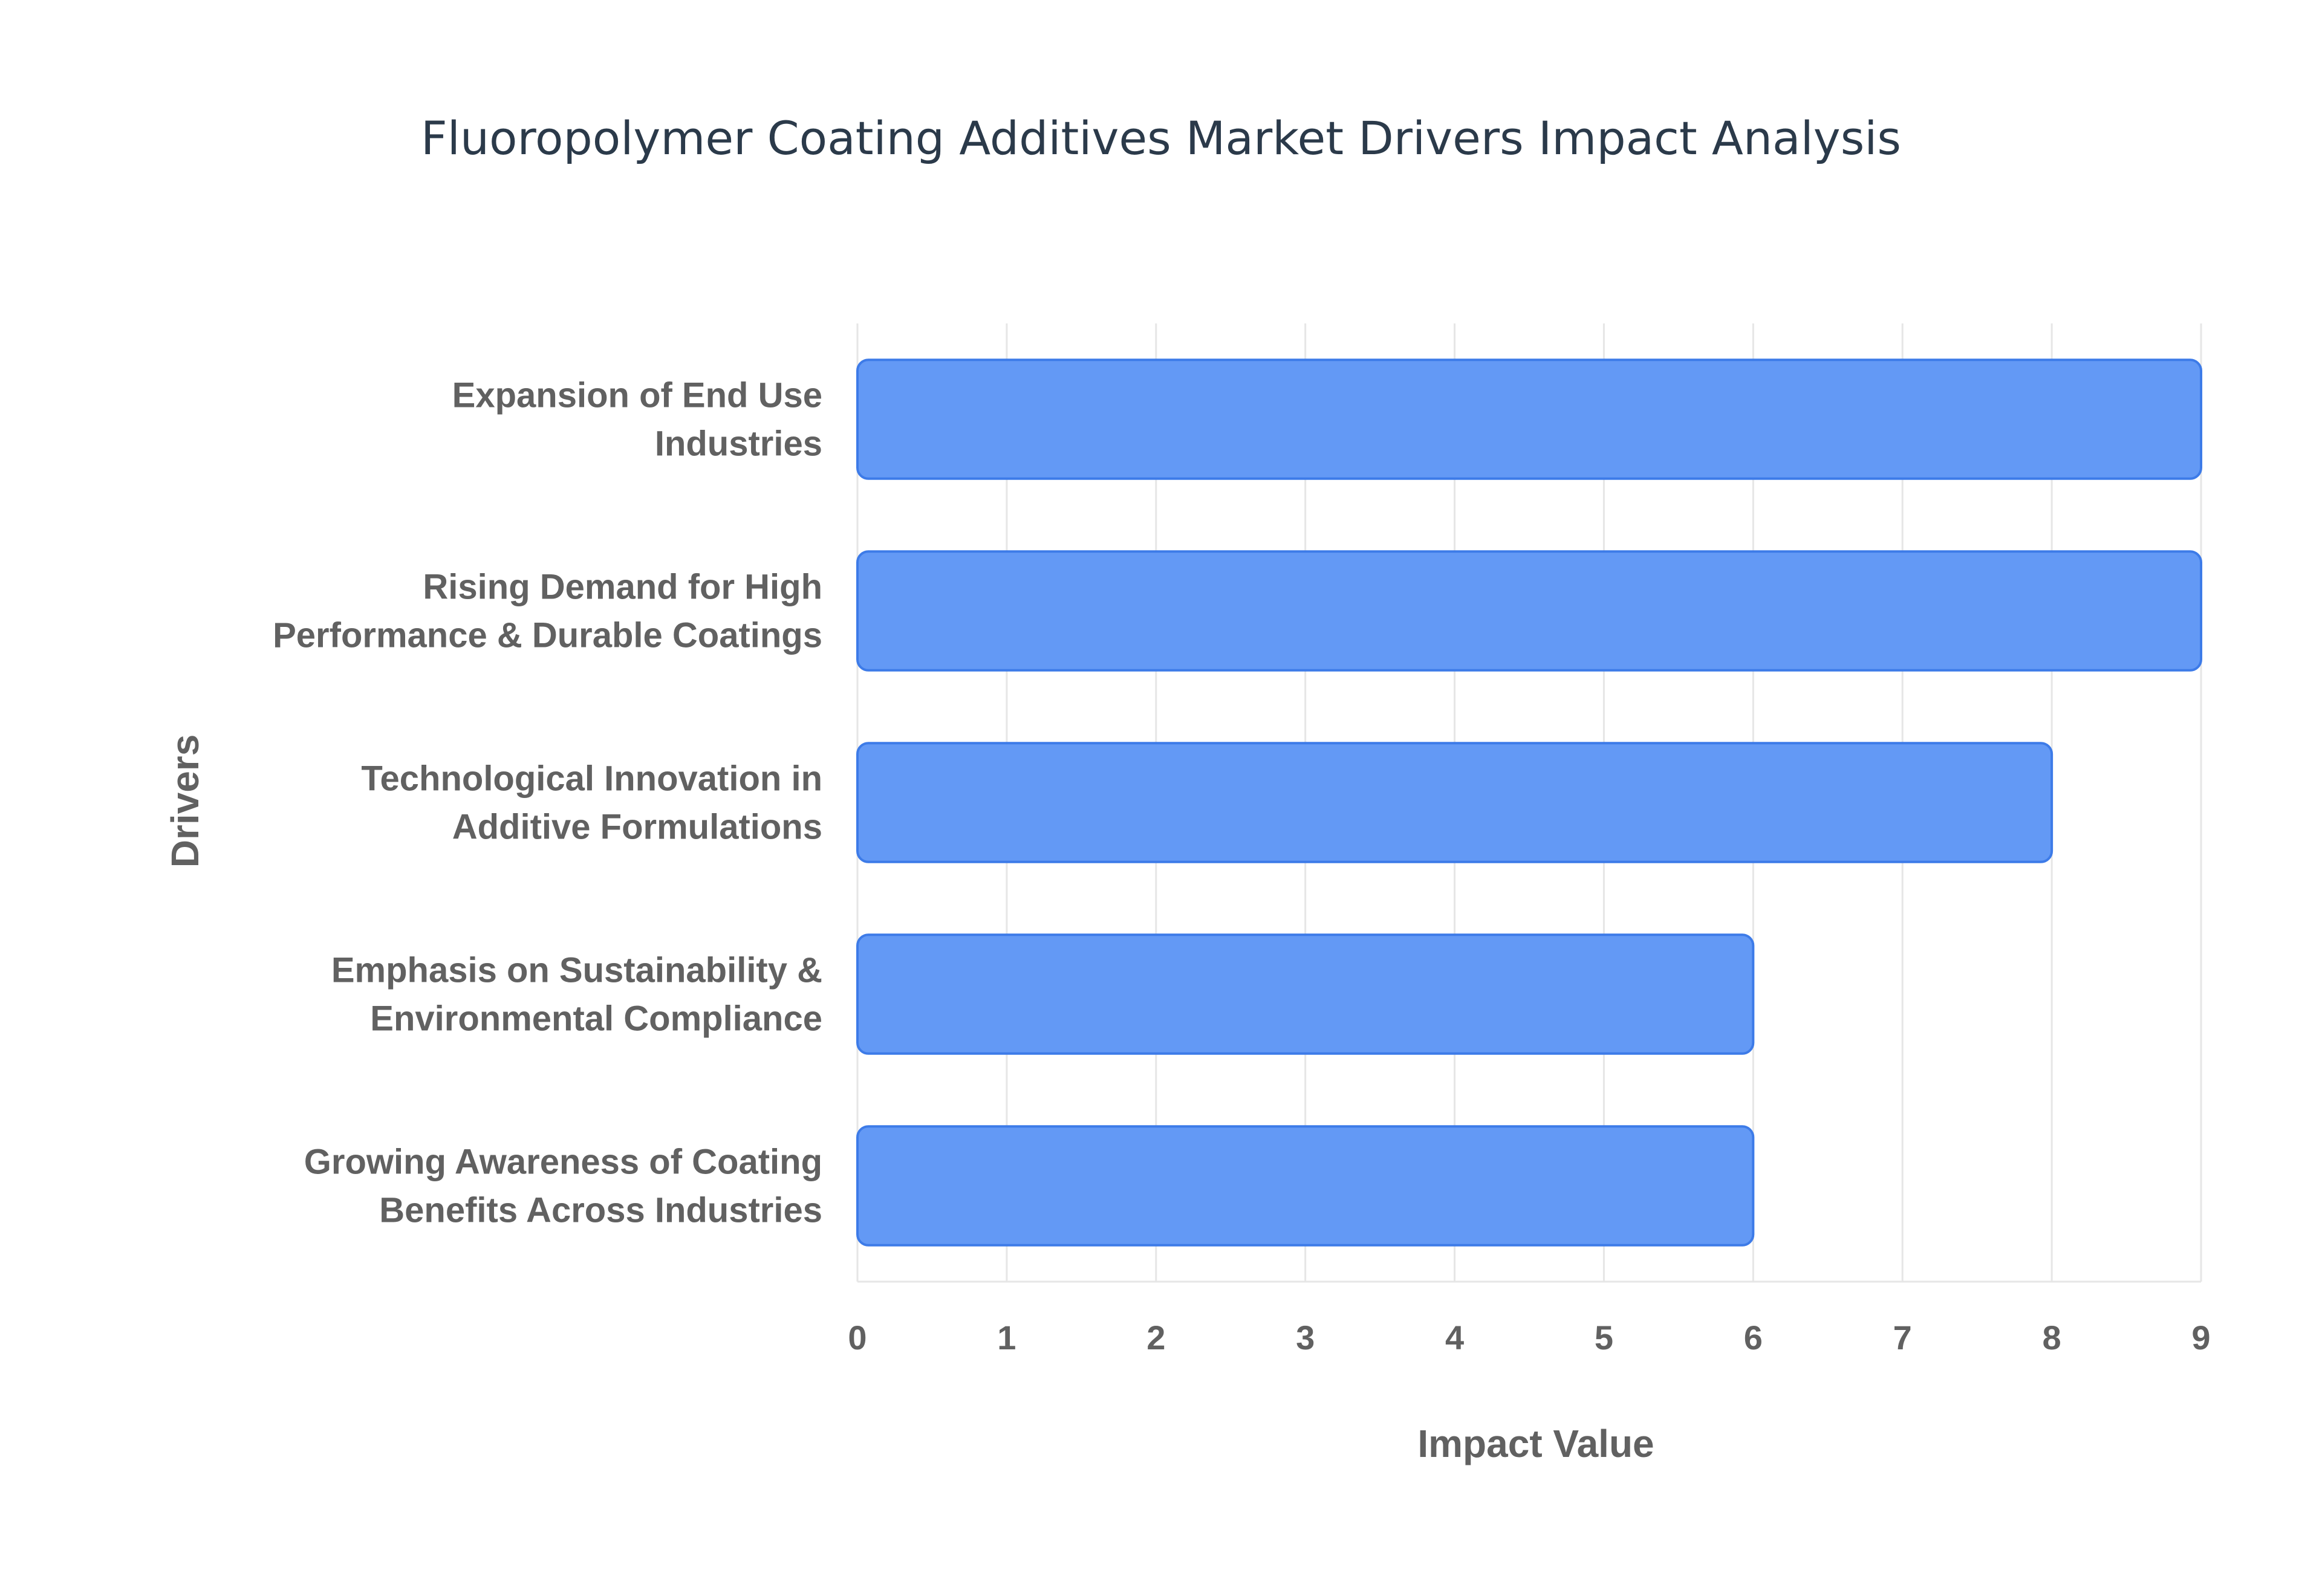 Image resolution: width=2322 pixels, height=1596 pixels. What do you see at coordinates (1754, 1338) in the screenshot?
I see `x-tick-label: 6` at bounding box center [1754, 1338].